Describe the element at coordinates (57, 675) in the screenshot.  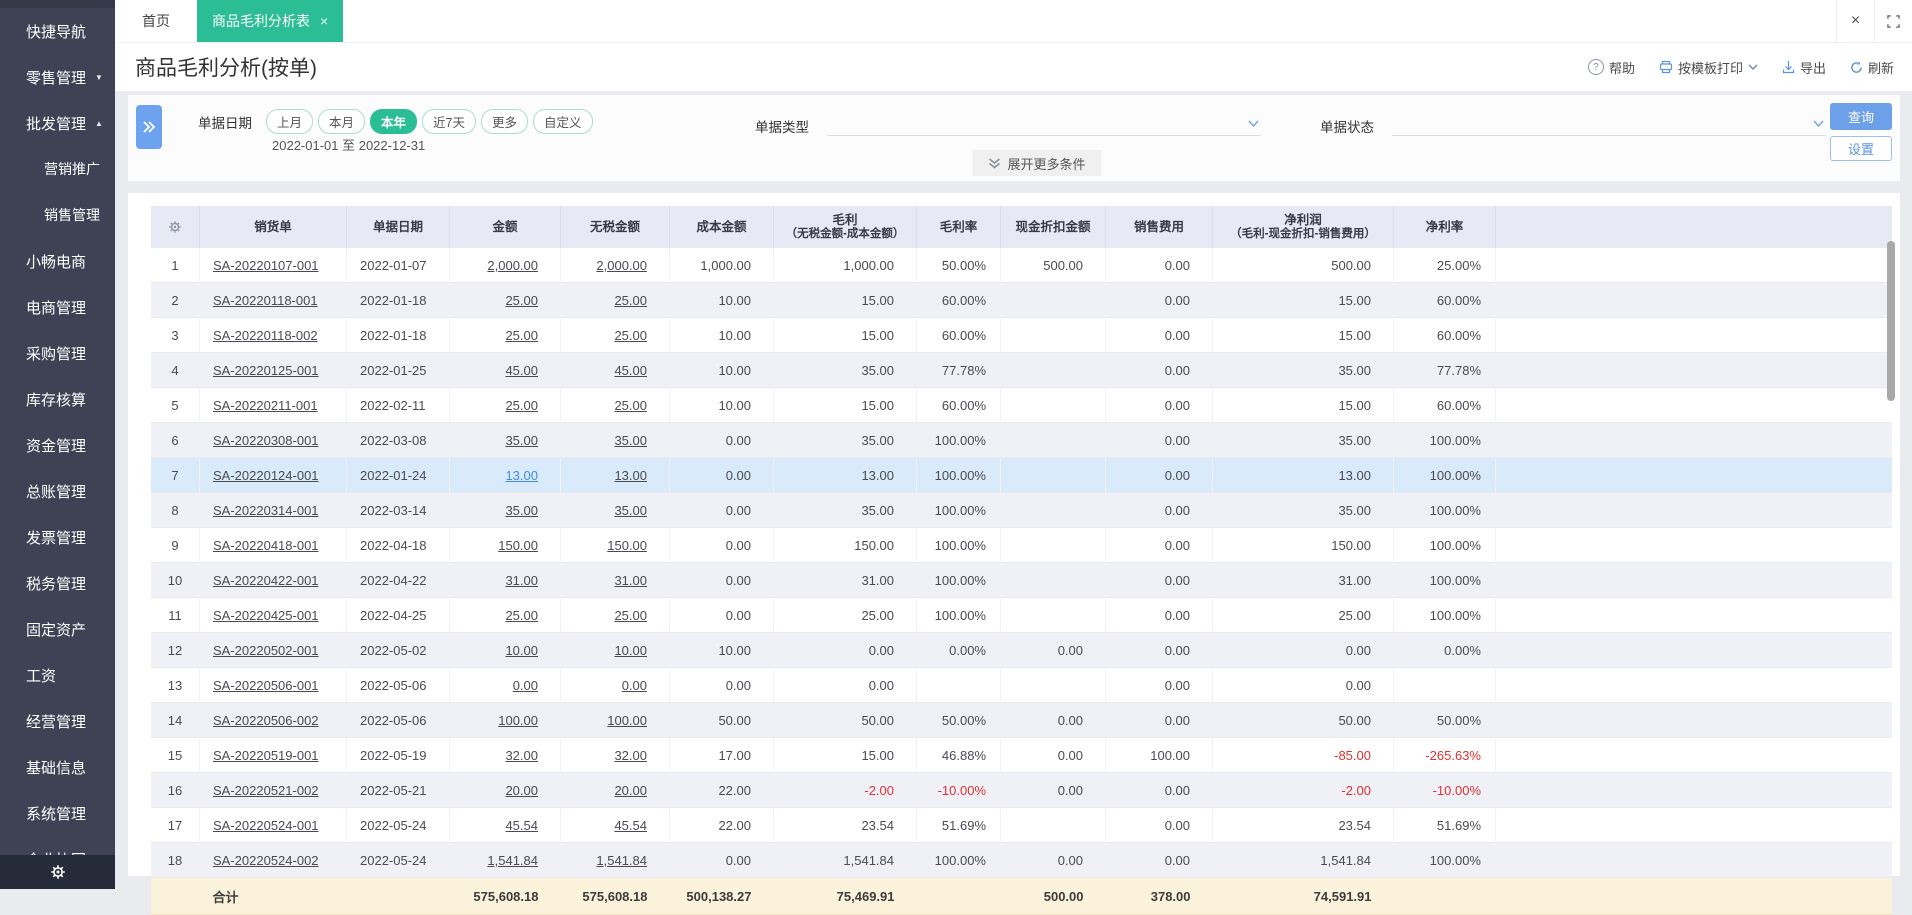
I see `sidebar-item: 工资` at that location.